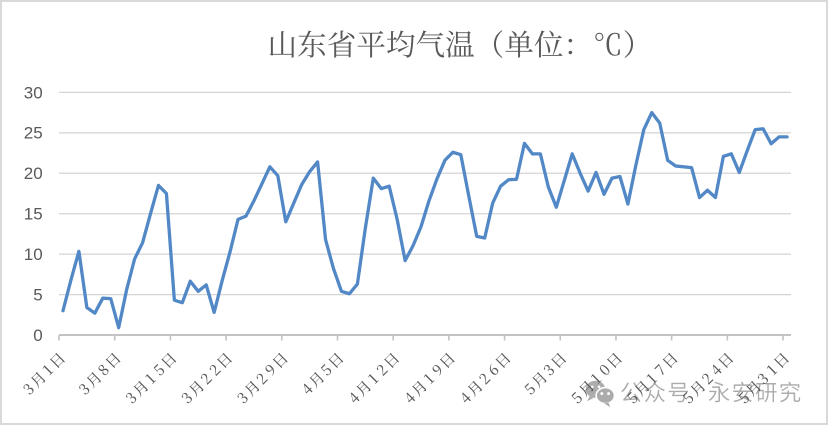  I want to click on svg-text: 20, so click(33, 173).